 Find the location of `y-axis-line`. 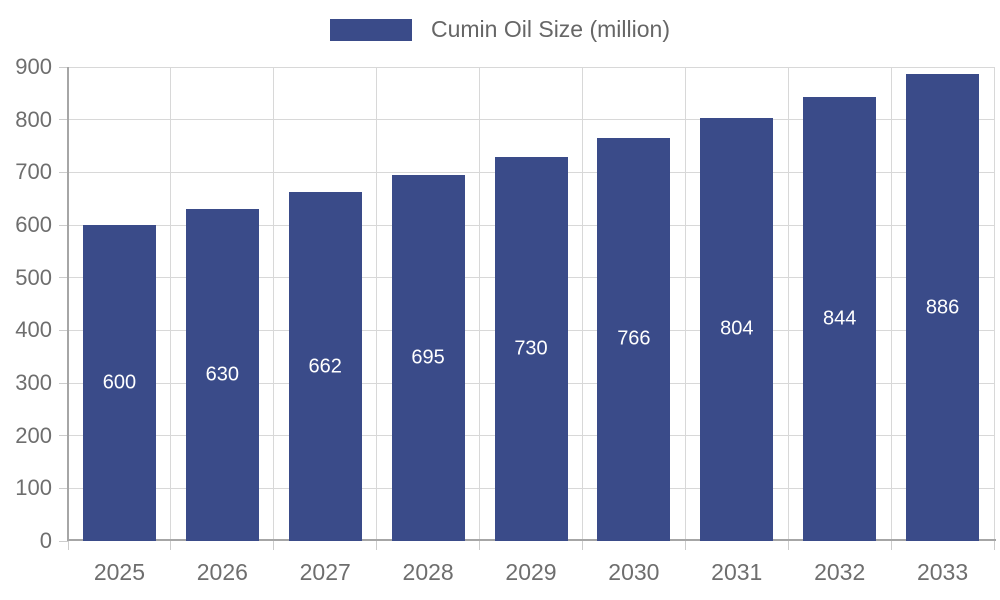

y-axis-line is located at coordinates (68, 304).